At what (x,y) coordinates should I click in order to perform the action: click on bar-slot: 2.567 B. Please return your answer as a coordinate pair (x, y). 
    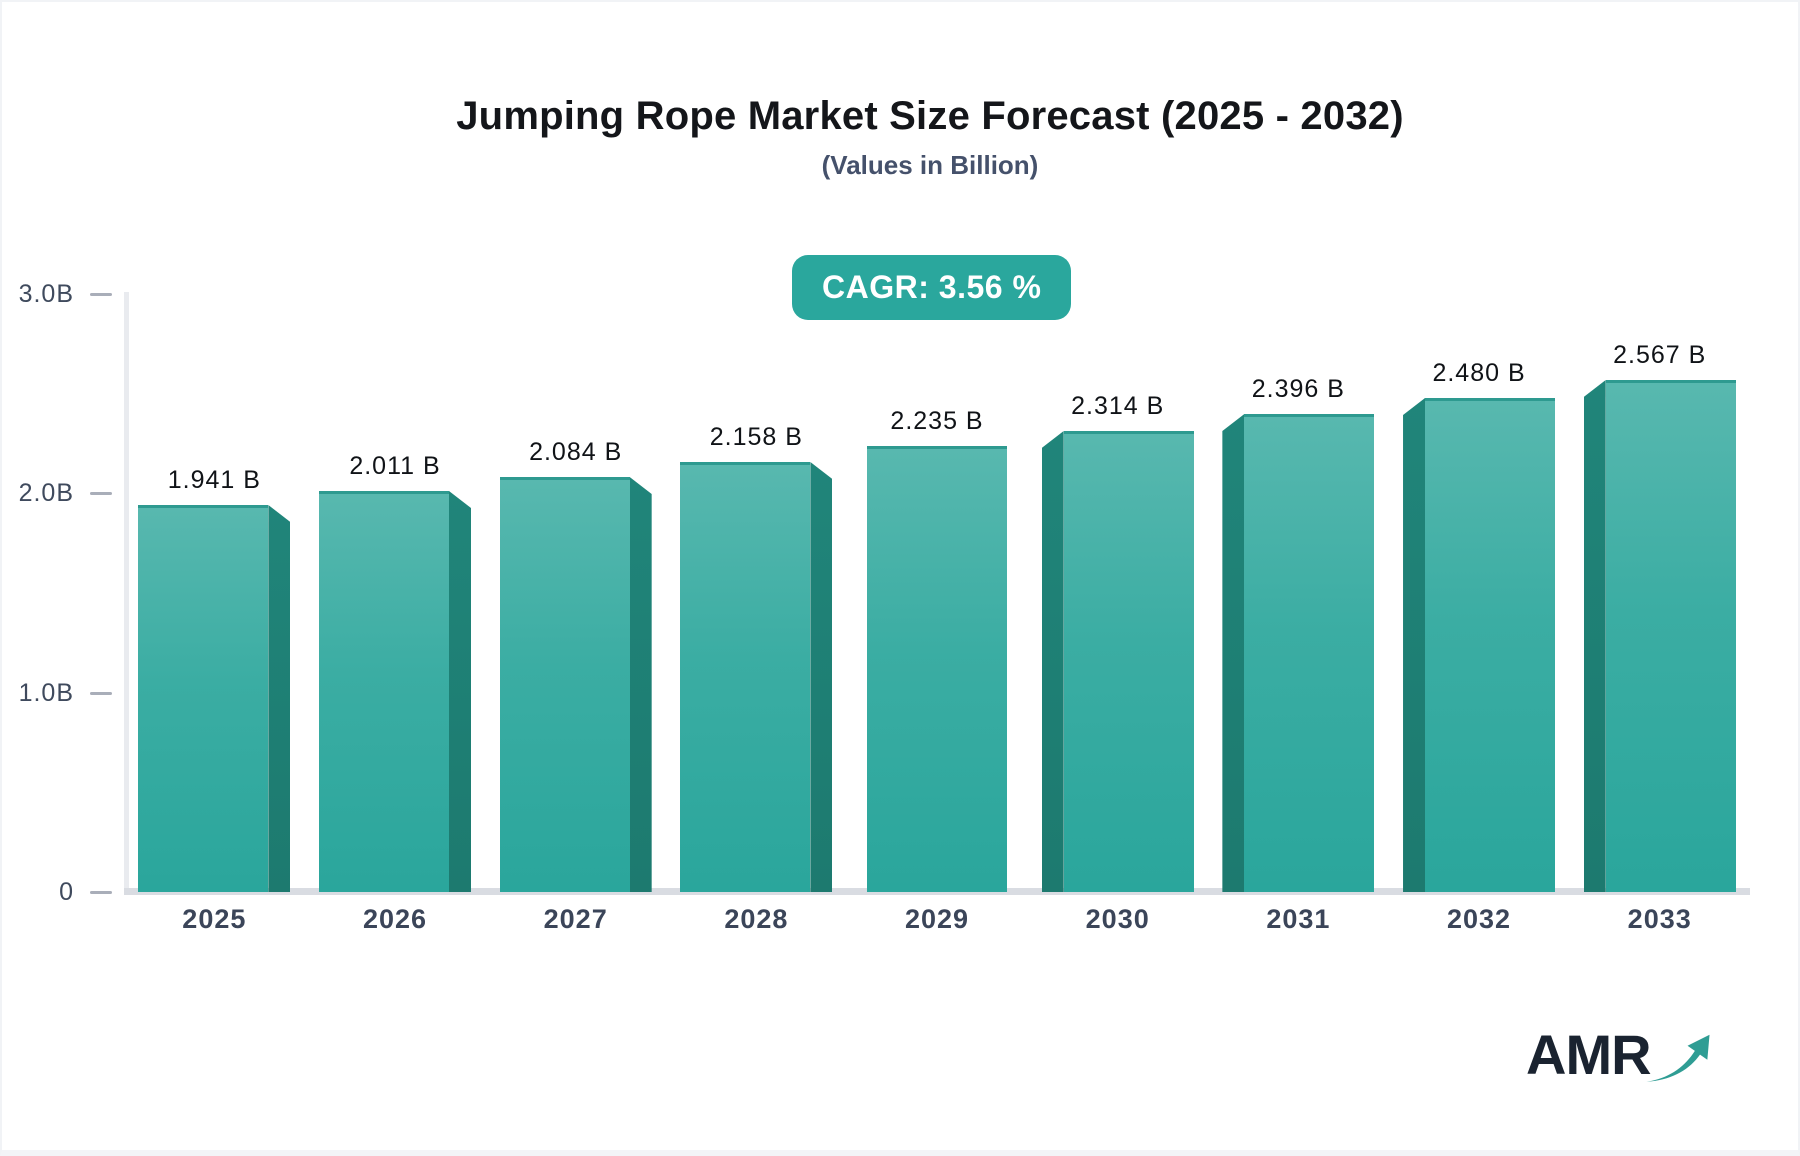
    Looking at the image, I should click on (1659, 593).